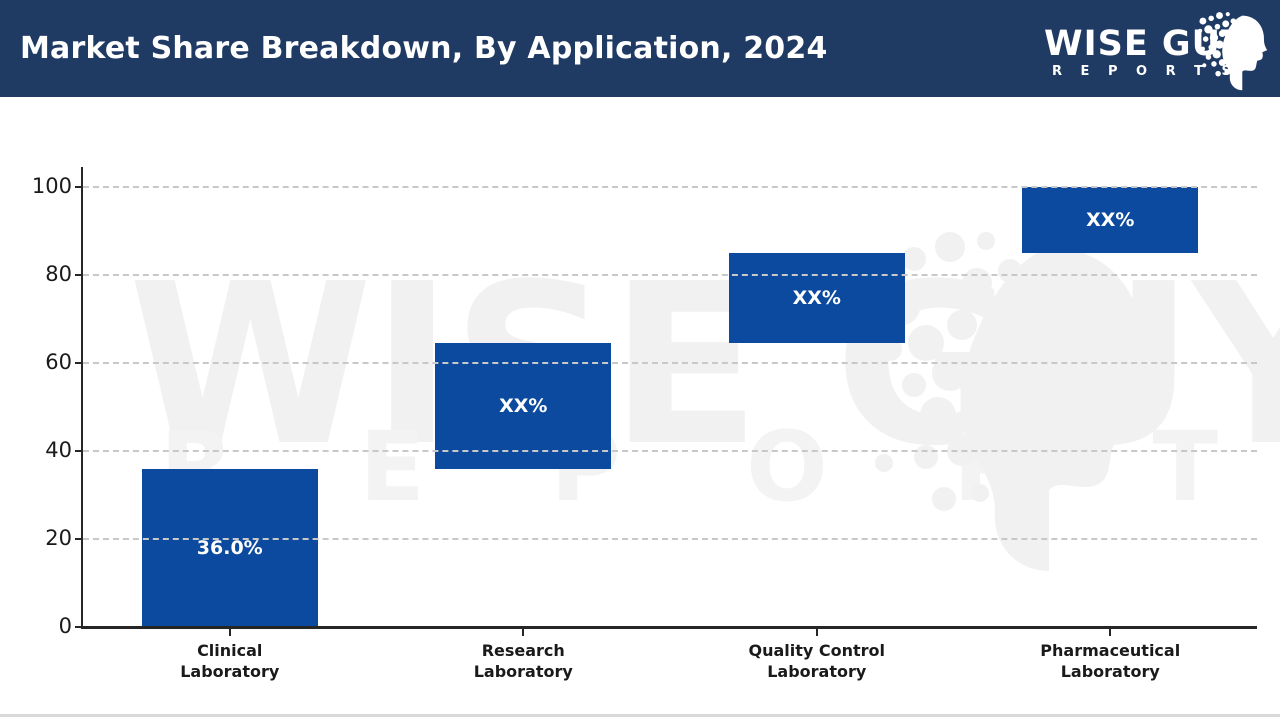  I want to click on y-tick-label: 60, so click(58, 362).